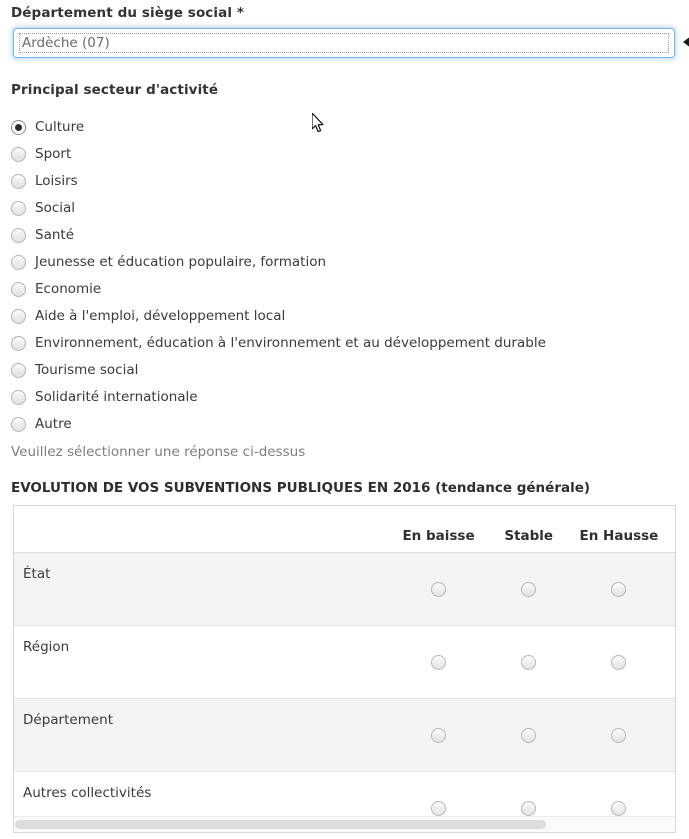 The width and height of the screenshot is (689, 839). I want to click on department-input-focus-outline, so click(344, 43).